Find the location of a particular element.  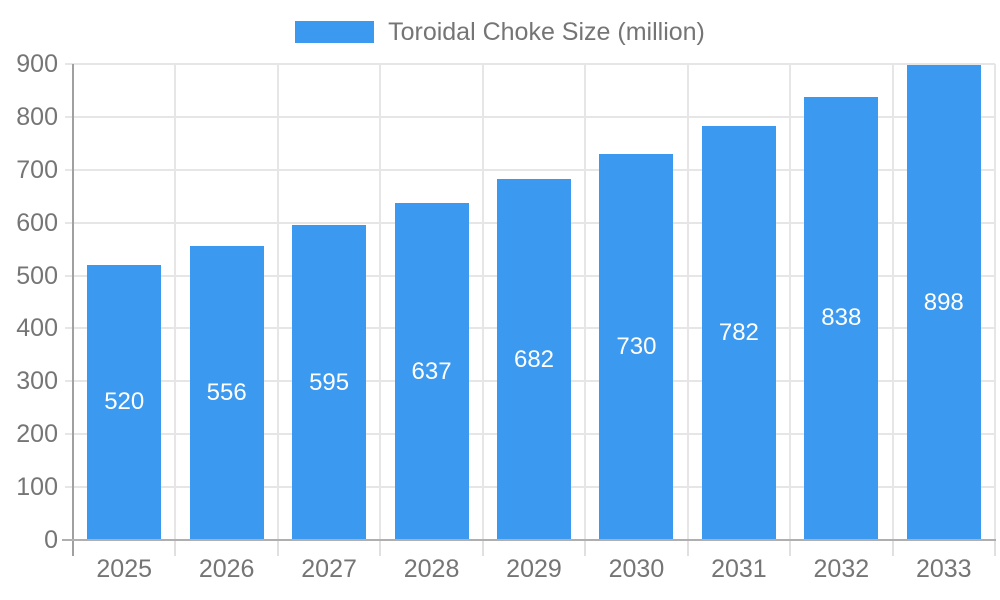

bar-value-label: 520 is located at coordinates (124, 402).